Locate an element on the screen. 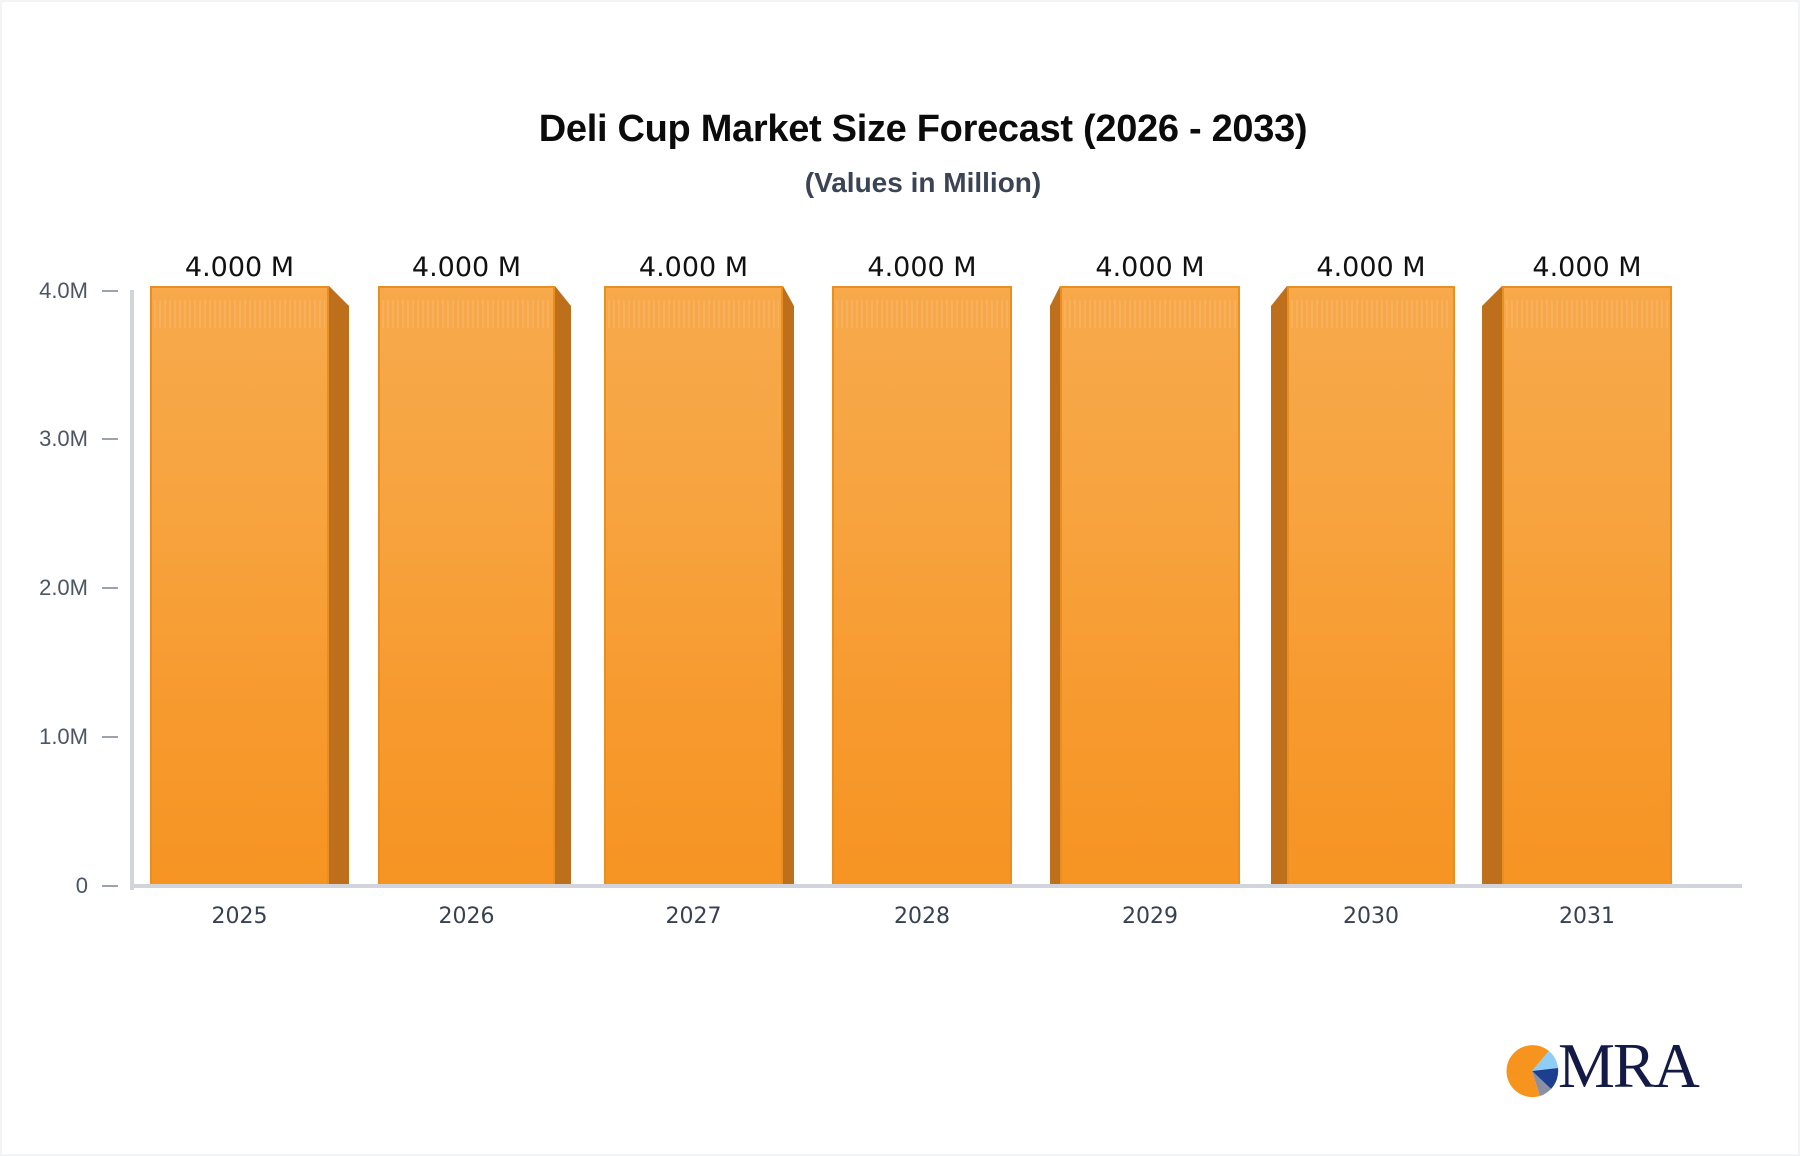 Image resolution: width=1800 pixels, height=1156 pixels. mra-logo: MRA is located at coordinates (1605, 1067).